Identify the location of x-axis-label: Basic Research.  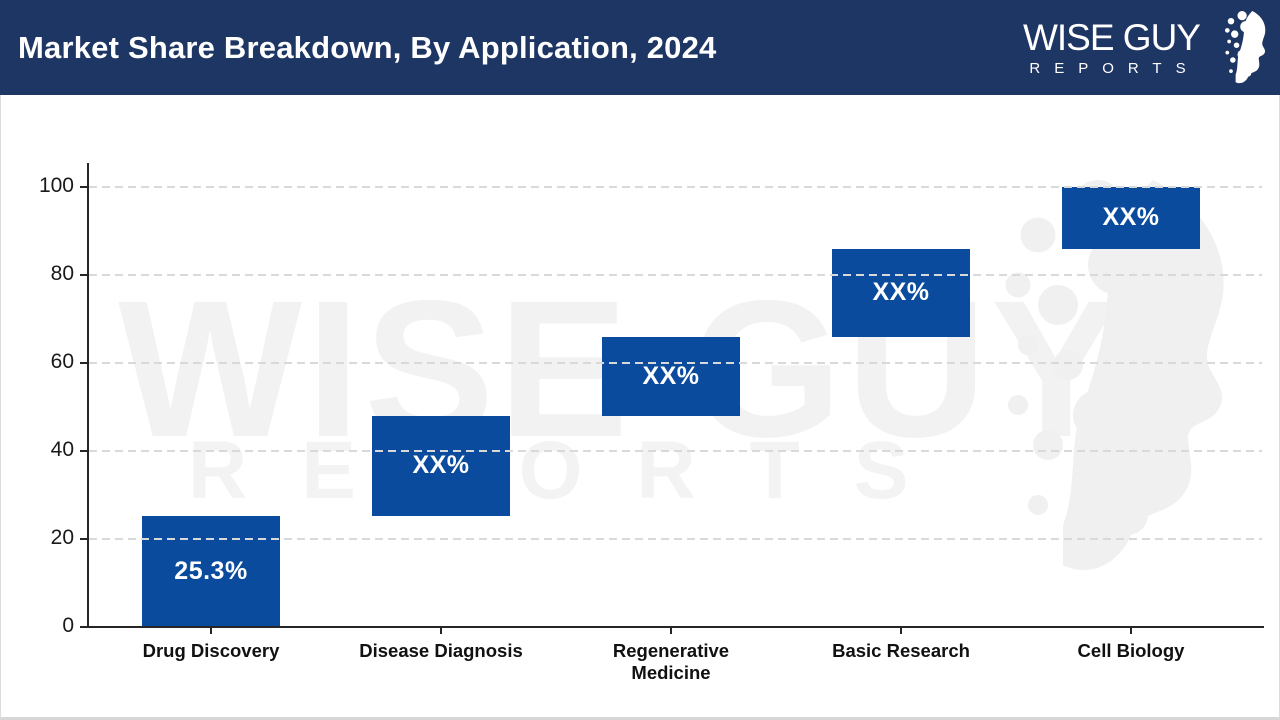
(901, 650).